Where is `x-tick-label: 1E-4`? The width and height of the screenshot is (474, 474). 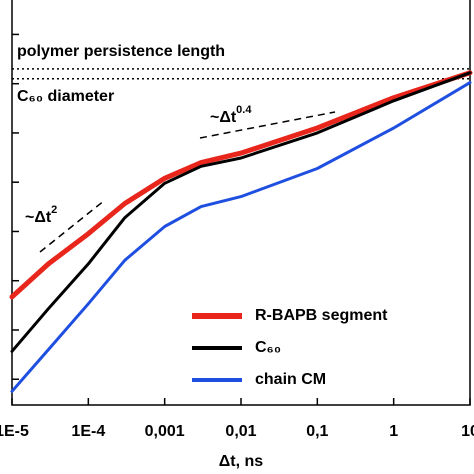 x-tick-label: 1E-4 is located at coordinates (88, 431).